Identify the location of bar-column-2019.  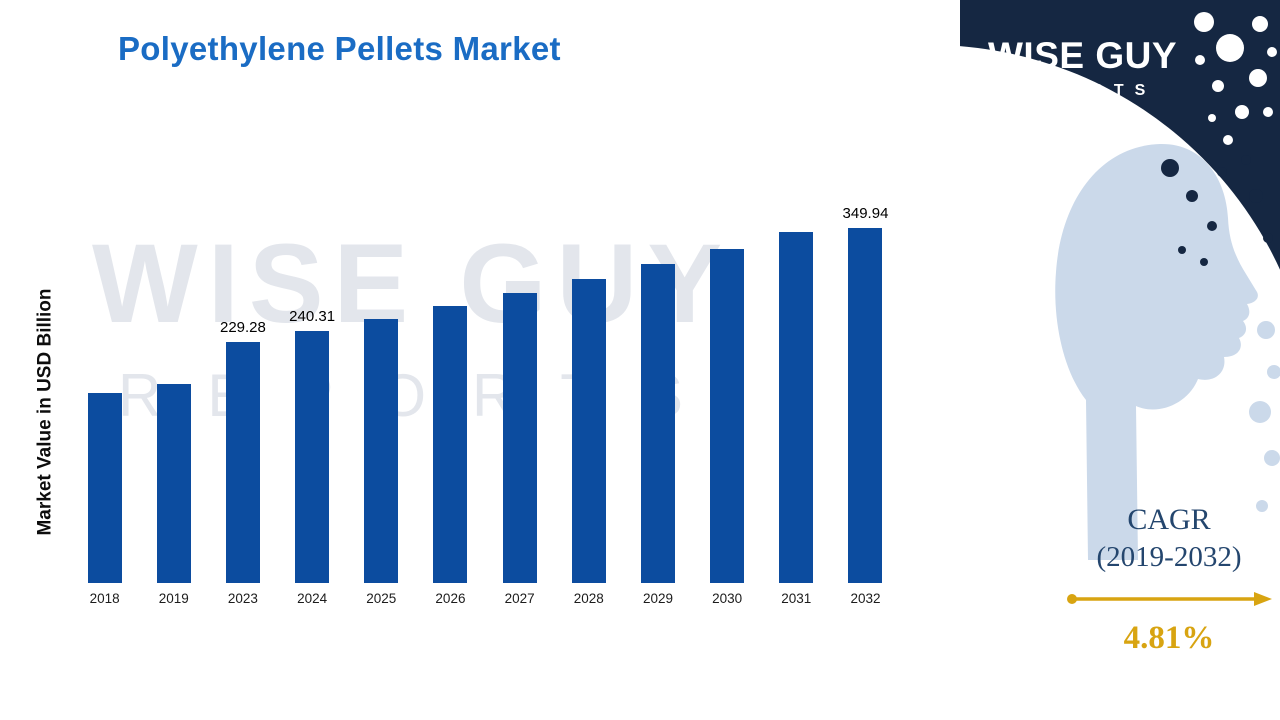
(173, 394).